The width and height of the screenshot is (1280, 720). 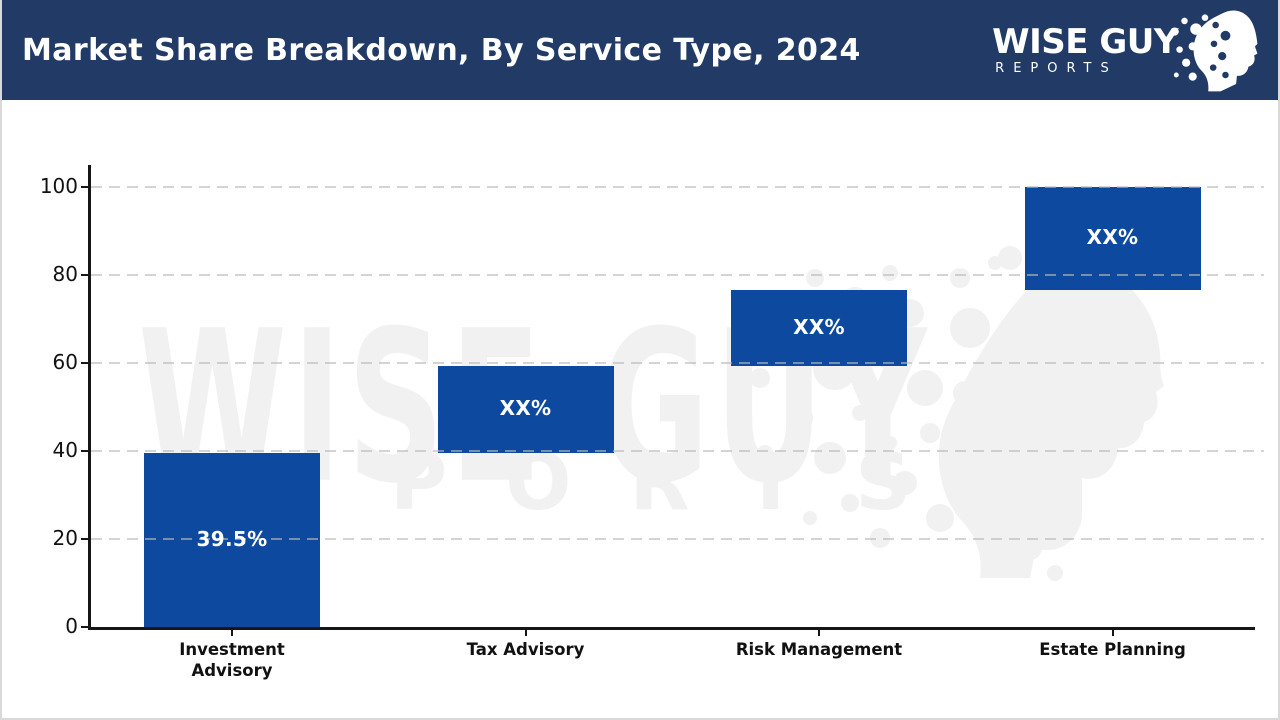 I want to click on x-tick-mark-tax-advisory, so click(x=525, y=631).